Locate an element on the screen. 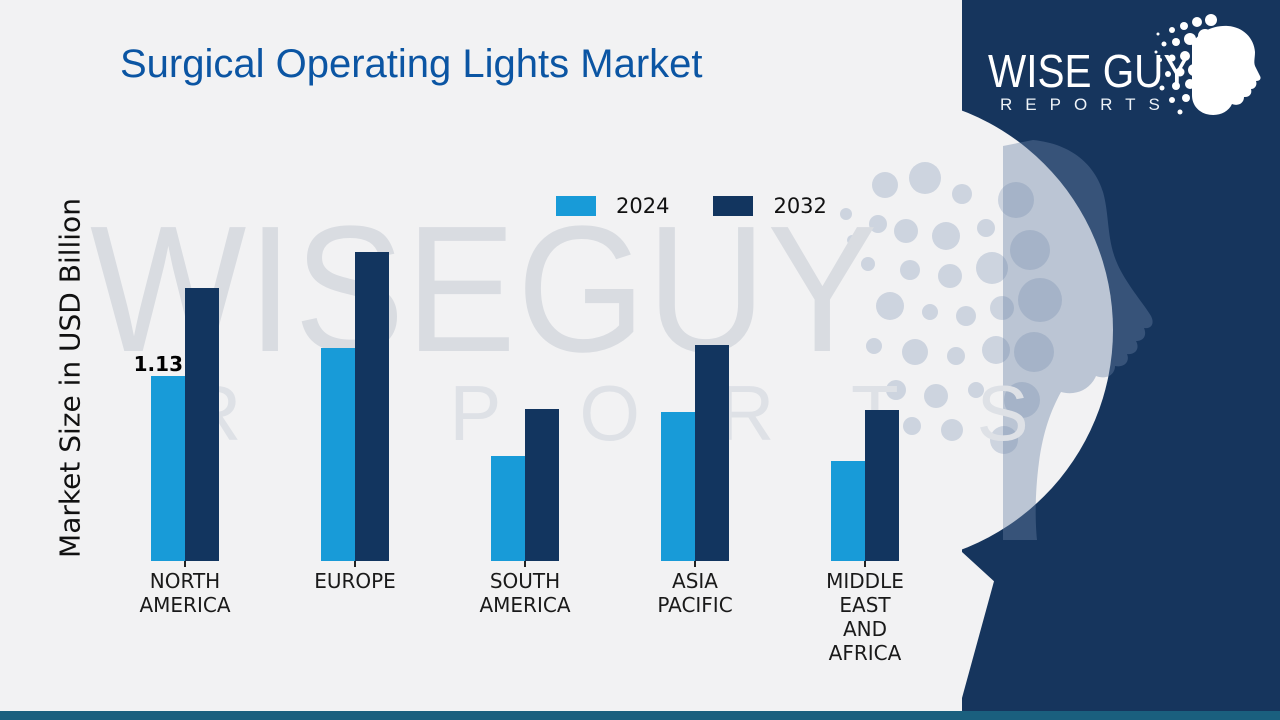 The width and height of the screenshot is (1280, 720). bar-asia-pacific-2024 is located at coordinates (678, 486).